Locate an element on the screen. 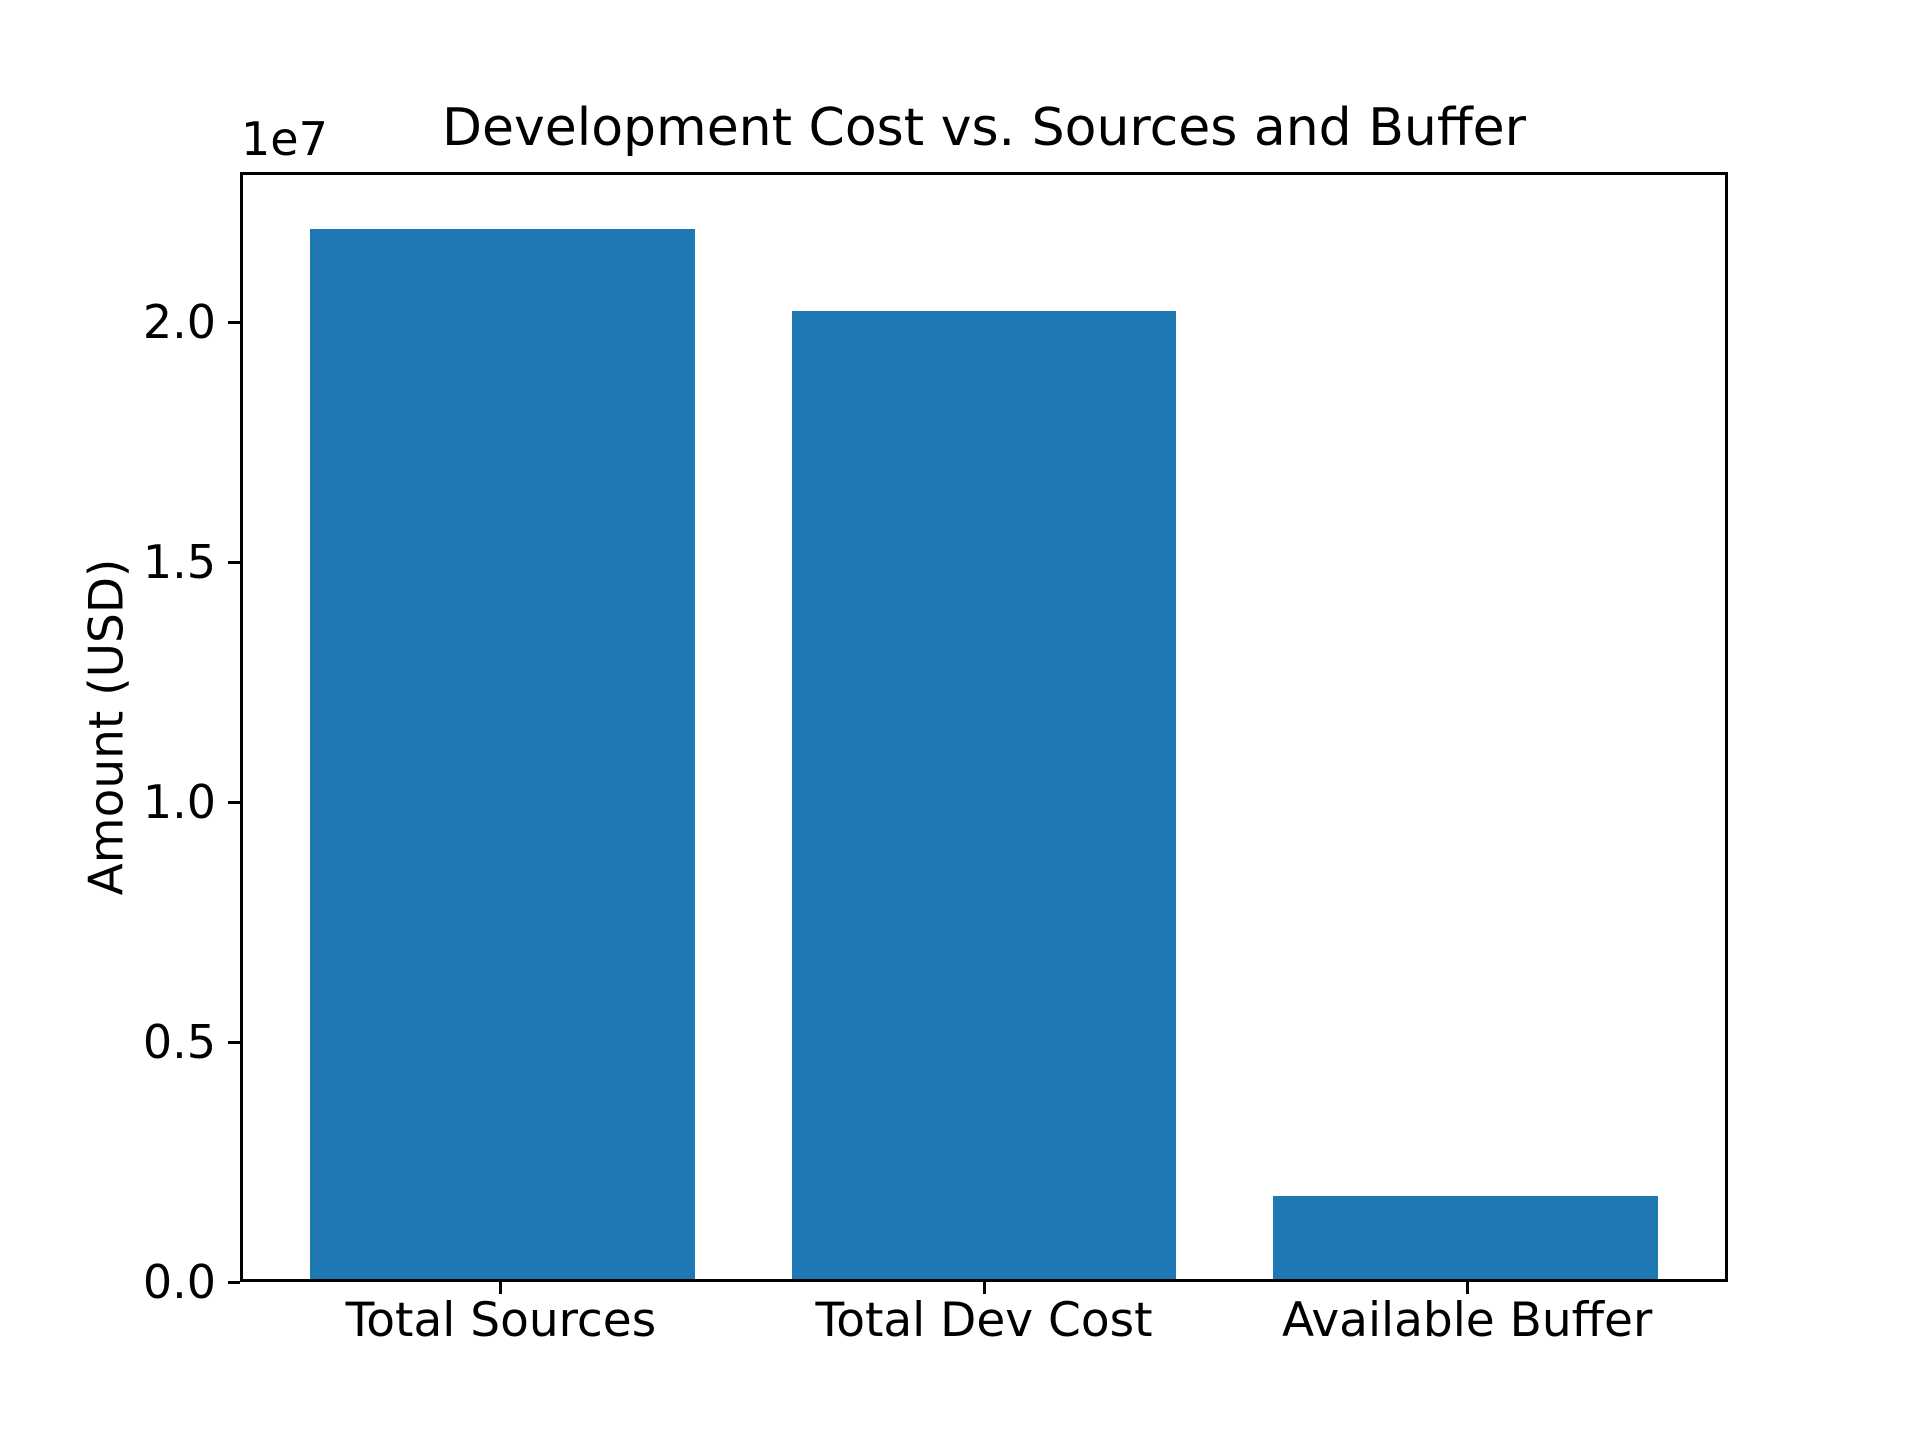 This screenshot has height=1440, width=1920. y-tick-label: 0.0 is located at coordinates (179, 1282).